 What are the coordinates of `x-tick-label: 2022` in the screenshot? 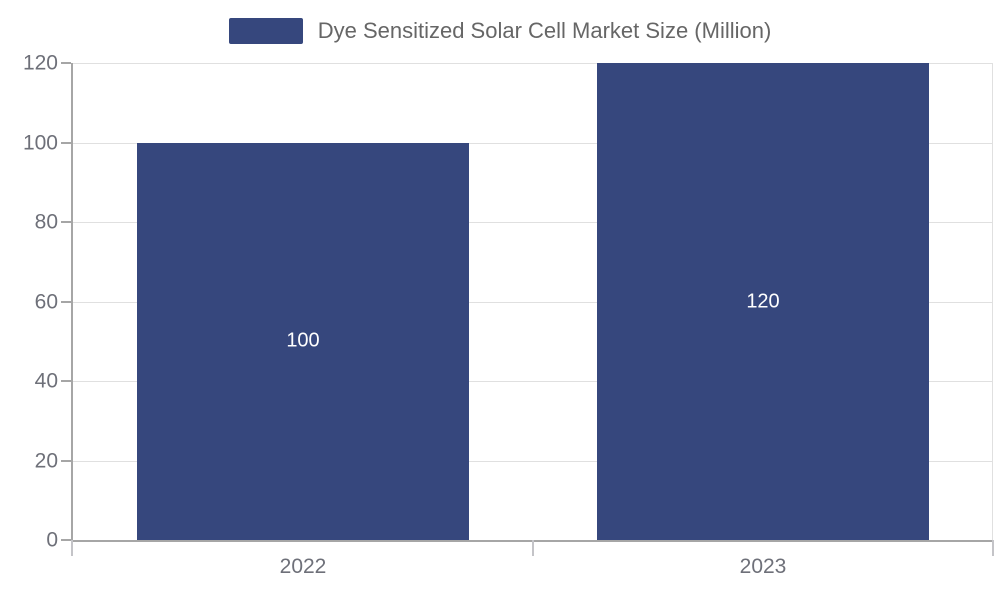 It's located at (303, 566).